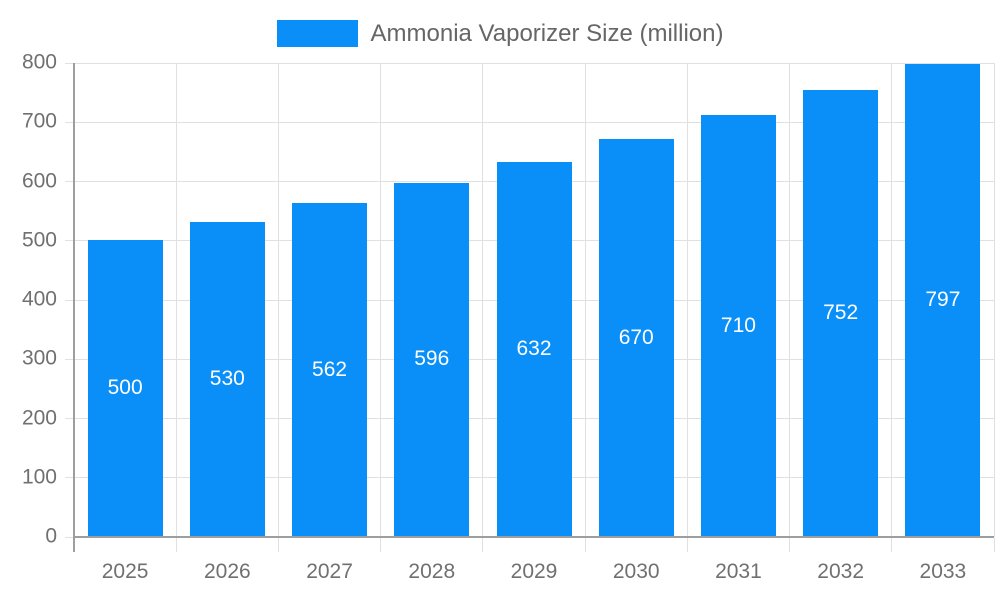 The width and height of the screenshot is (1000, 600). I want to click on legend-label: Ammonia Vaporizer Size (million), so click(547, 33).